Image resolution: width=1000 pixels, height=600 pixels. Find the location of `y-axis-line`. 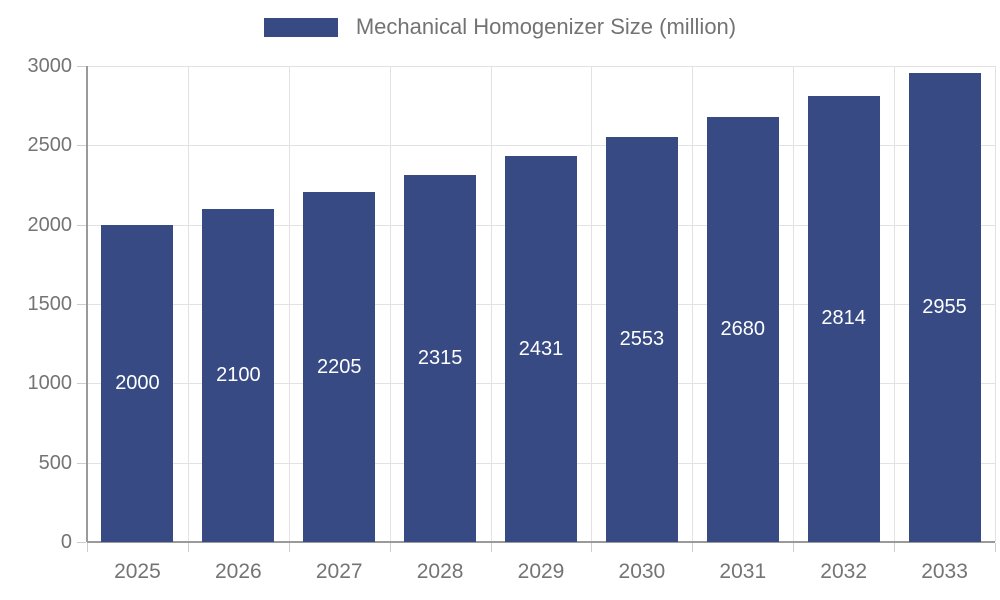

y-axis-line is located at coordinates (87, 304).